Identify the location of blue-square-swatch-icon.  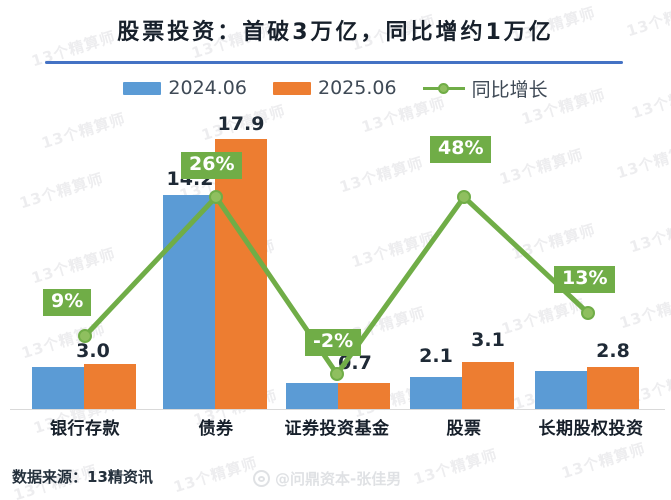
(142, 88).